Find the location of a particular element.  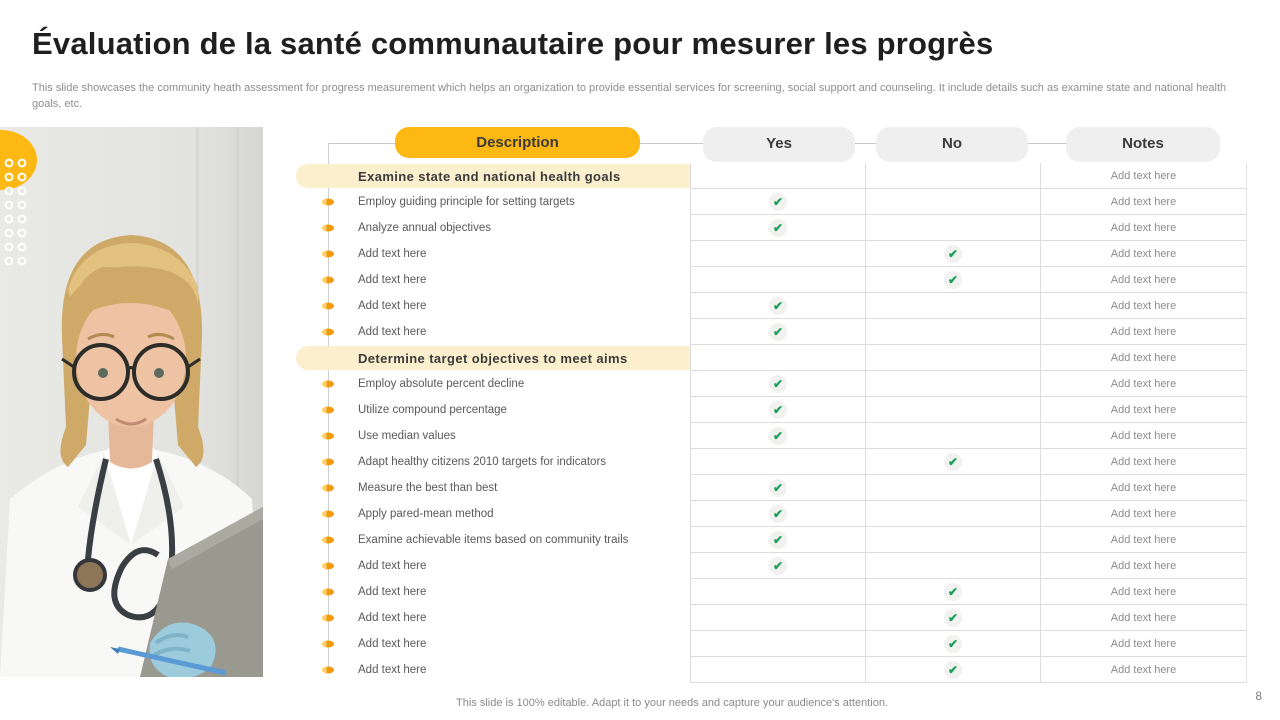

table-row: Add text here ✔ ✔ Add text here is located at coordinates (778, 592).